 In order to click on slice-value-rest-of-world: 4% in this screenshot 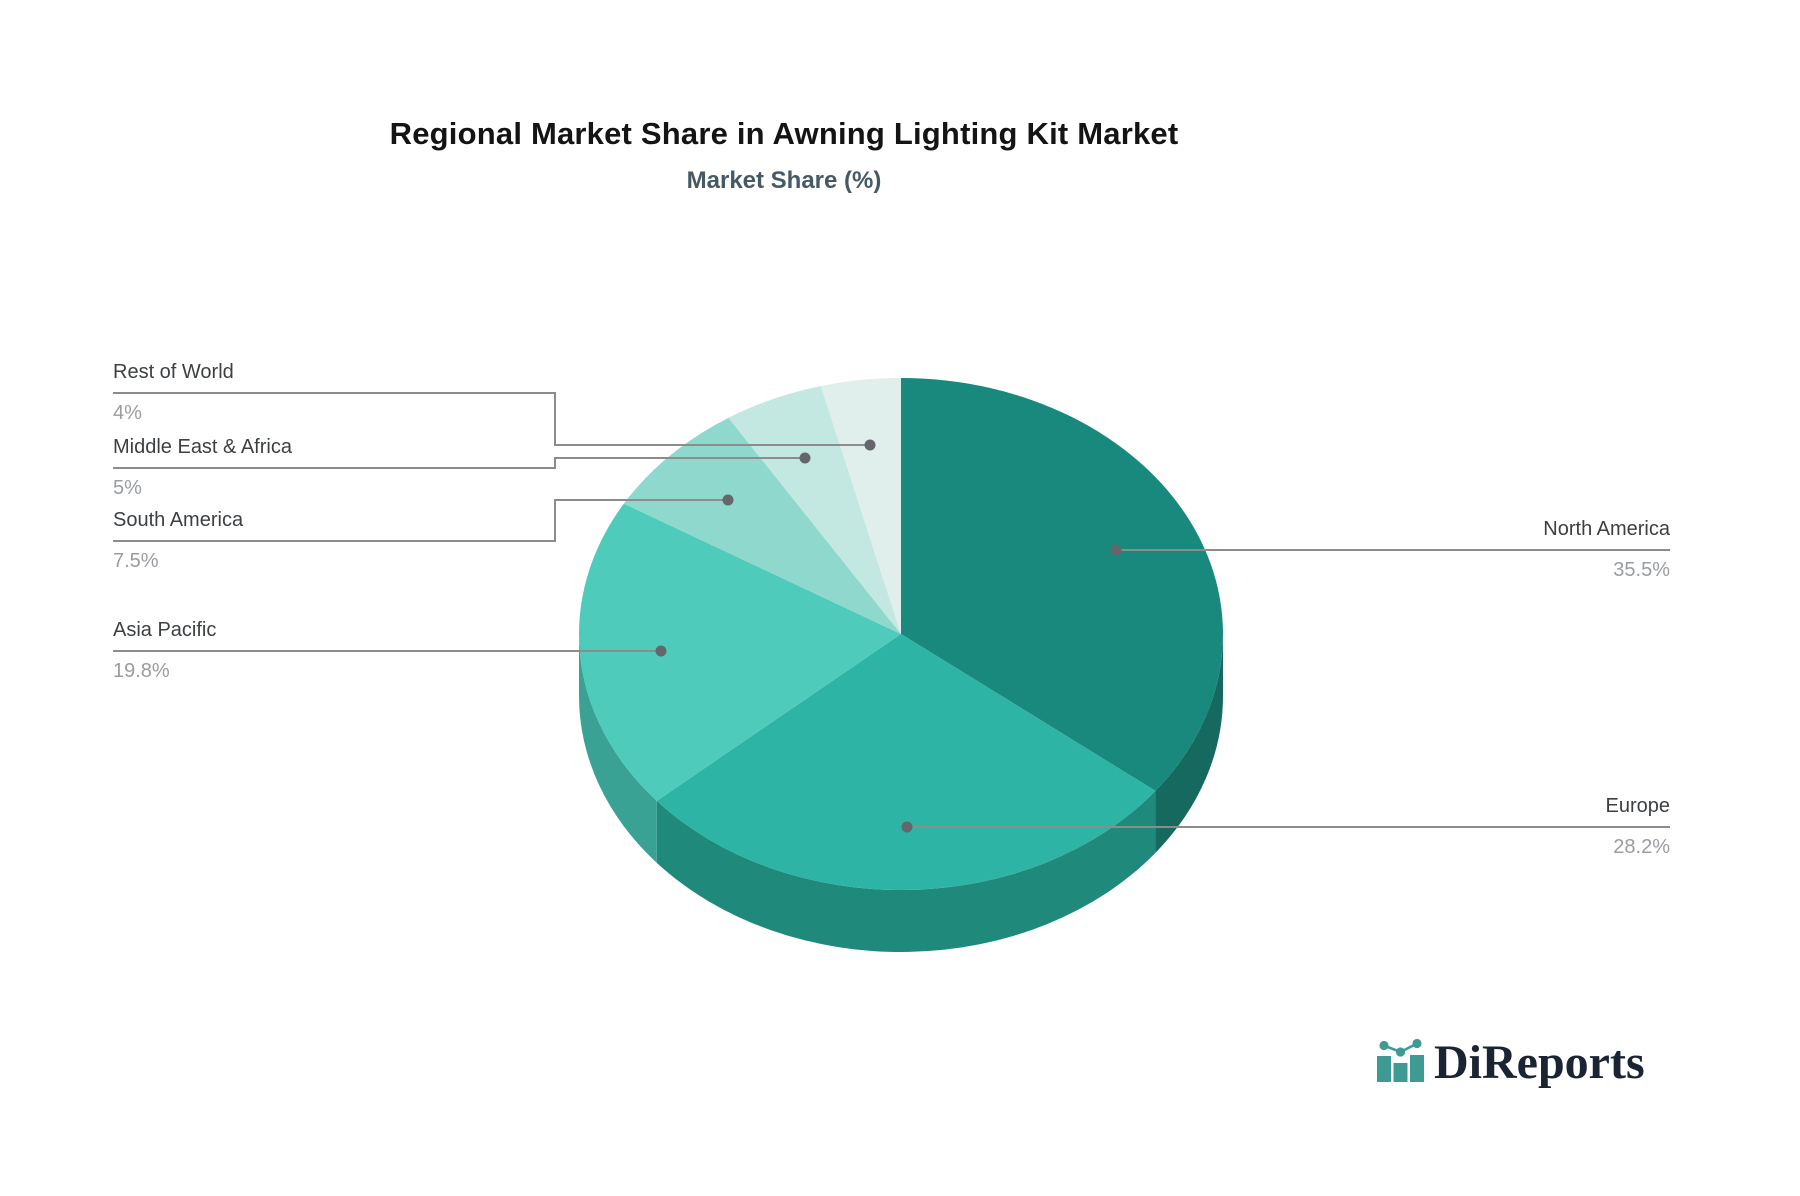, I will do `click(127, 413)`.